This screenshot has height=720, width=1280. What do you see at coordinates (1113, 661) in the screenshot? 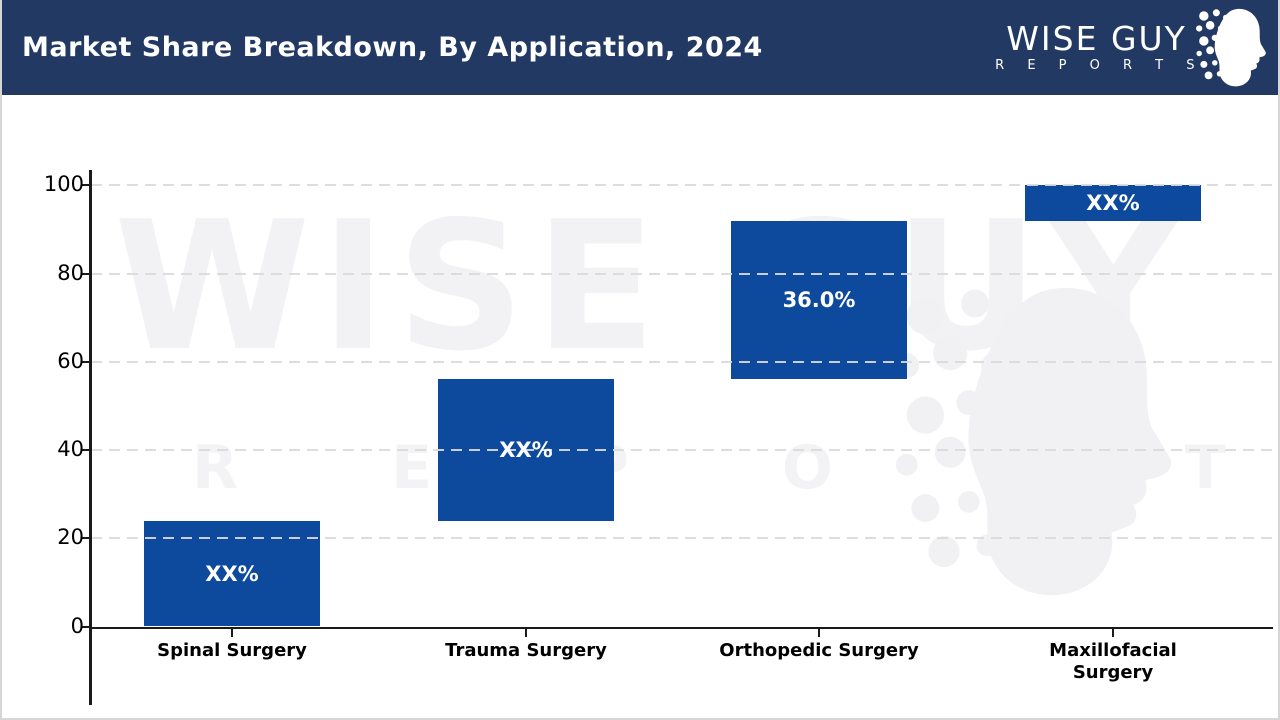
I see `x-tick-label-maxillofacial-surgery: Maxillofacial Surgery` at bounding box center [1113, 661].